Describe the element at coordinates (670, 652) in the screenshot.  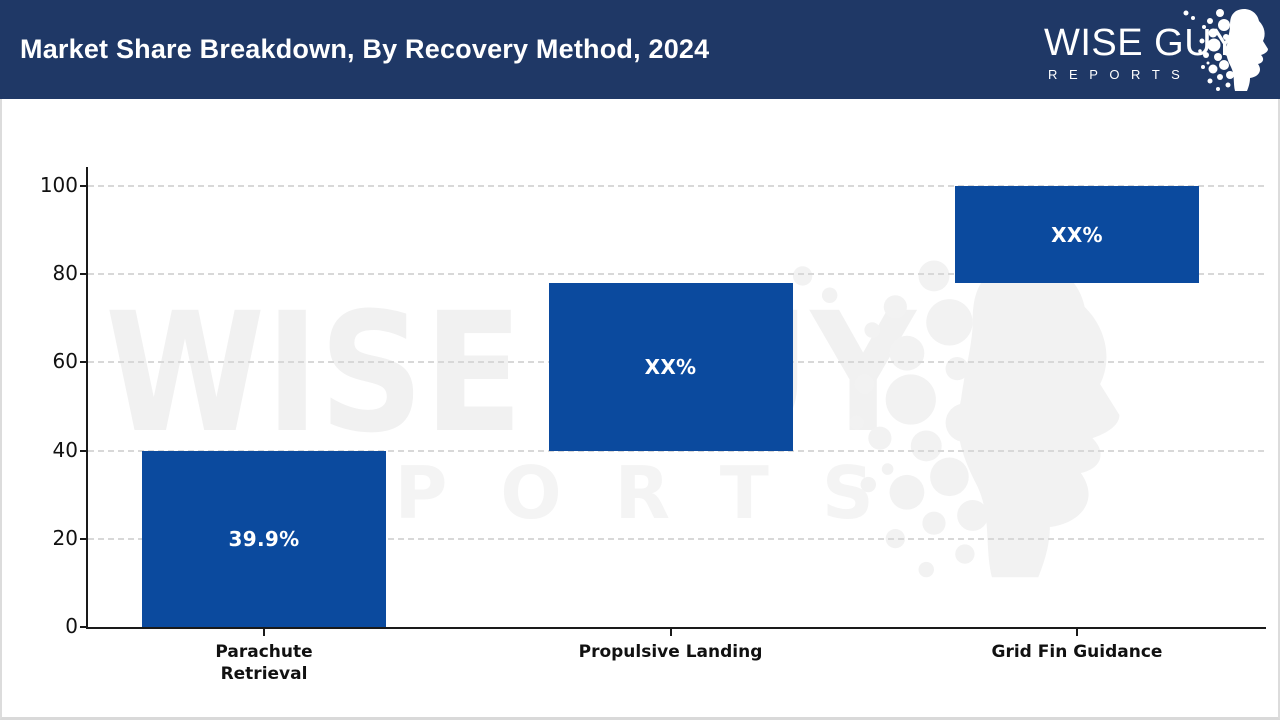
I see `x-category-label: Propulsive Landing` at that location.